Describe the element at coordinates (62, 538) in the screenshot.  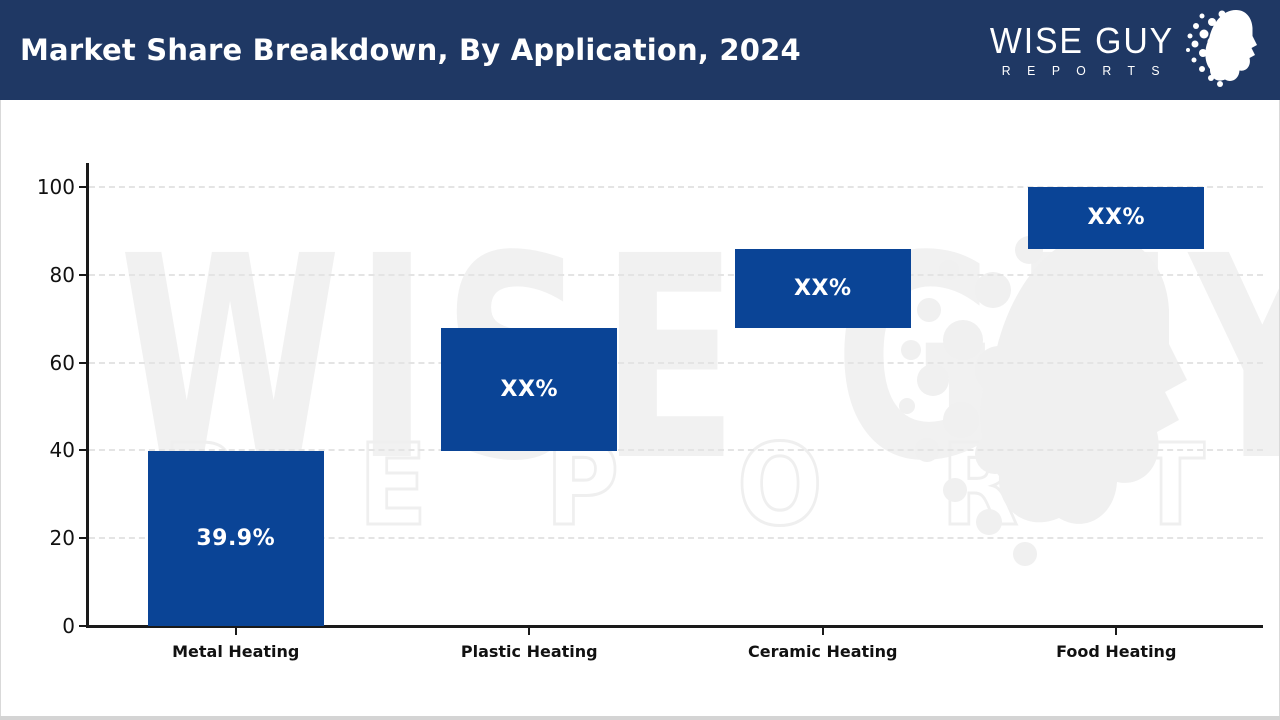
I see `y-tick-label: 20` at that location.